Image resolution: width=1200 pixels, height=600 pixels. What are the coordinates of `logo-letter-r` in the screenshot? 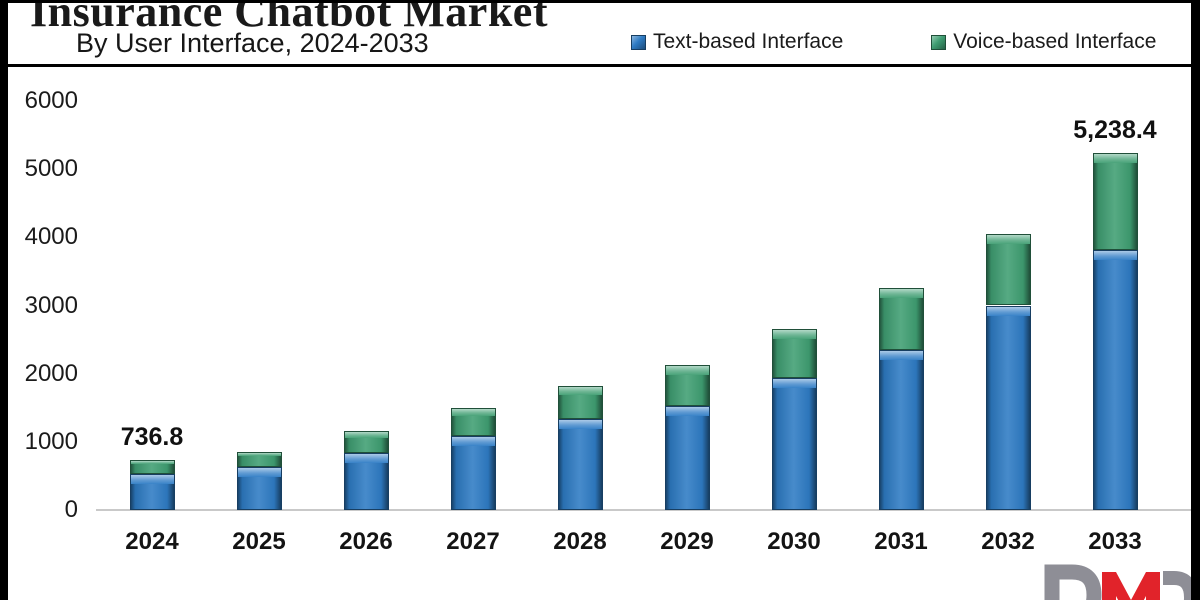 It's located at (1181, 585).